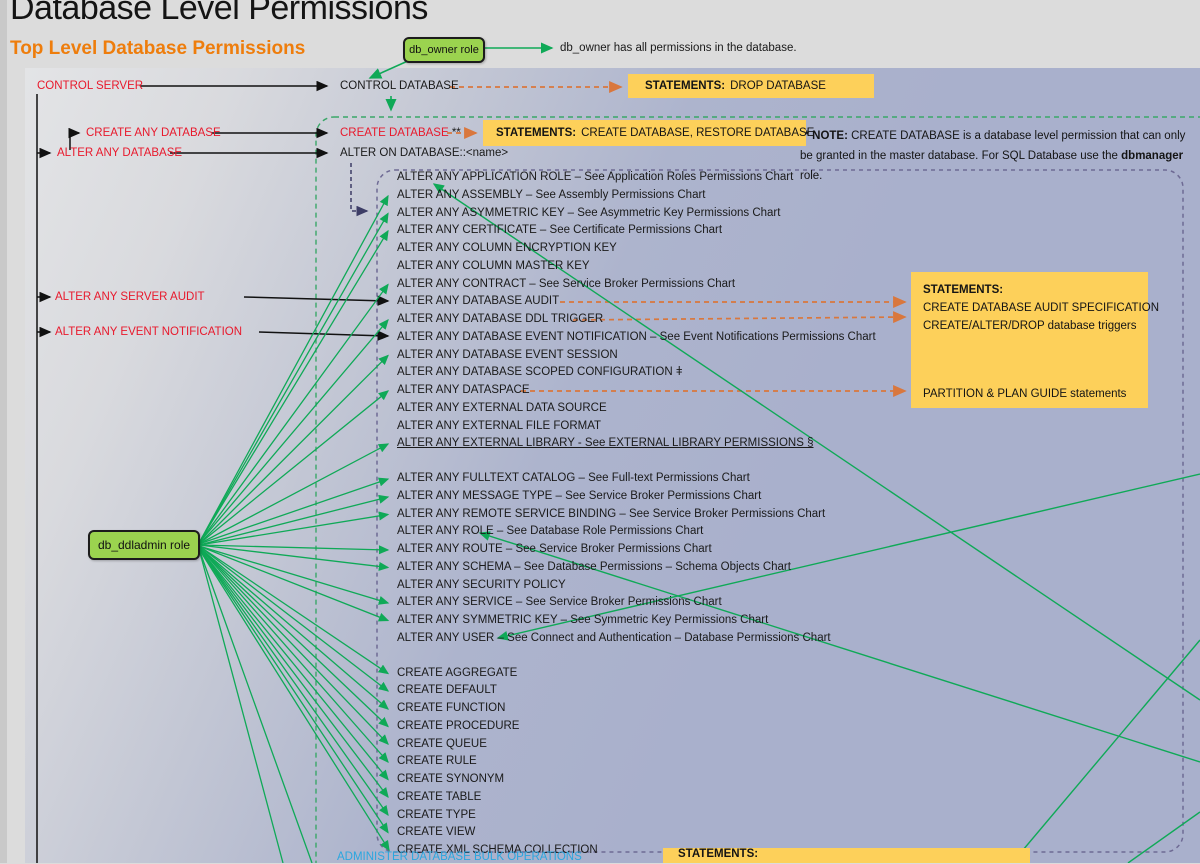  I want to click on statements-body: CREATE DATABASE, RESTORE DATABASE, so click(698, 133).